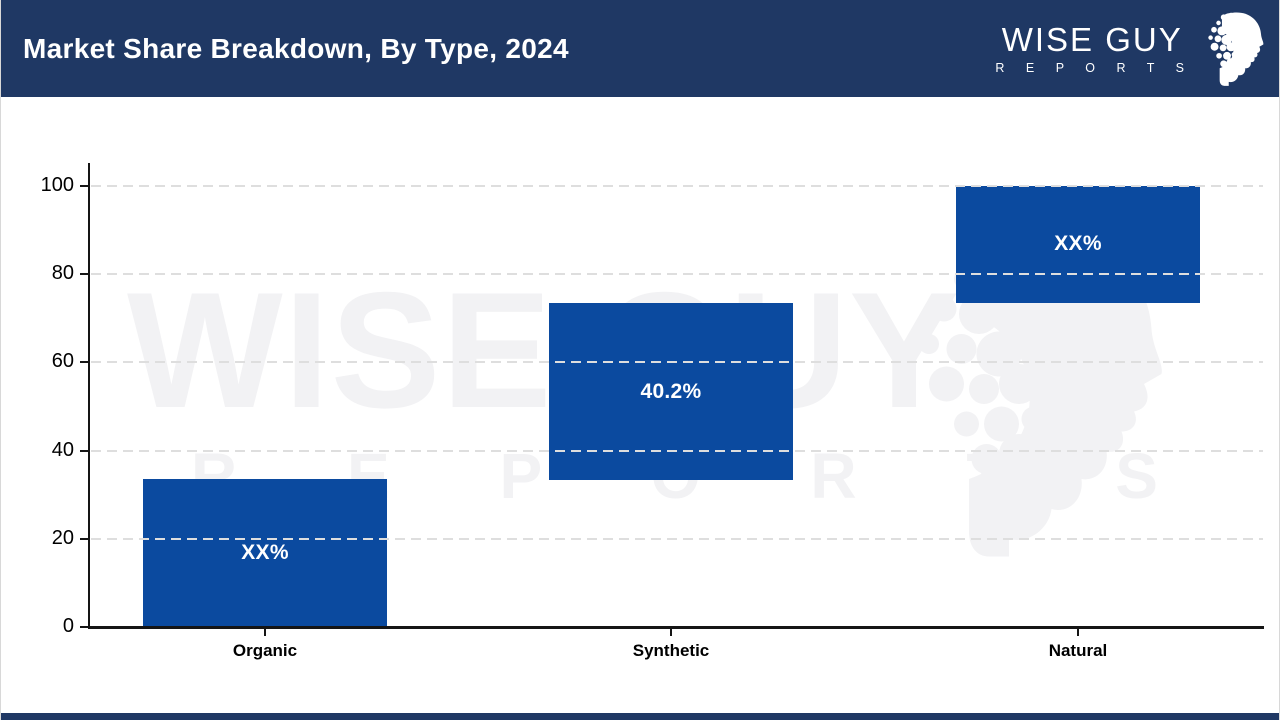  Describe the element at coordinates (62, 361) in the screenshot. I see `y-tick-label: 60` at that location.